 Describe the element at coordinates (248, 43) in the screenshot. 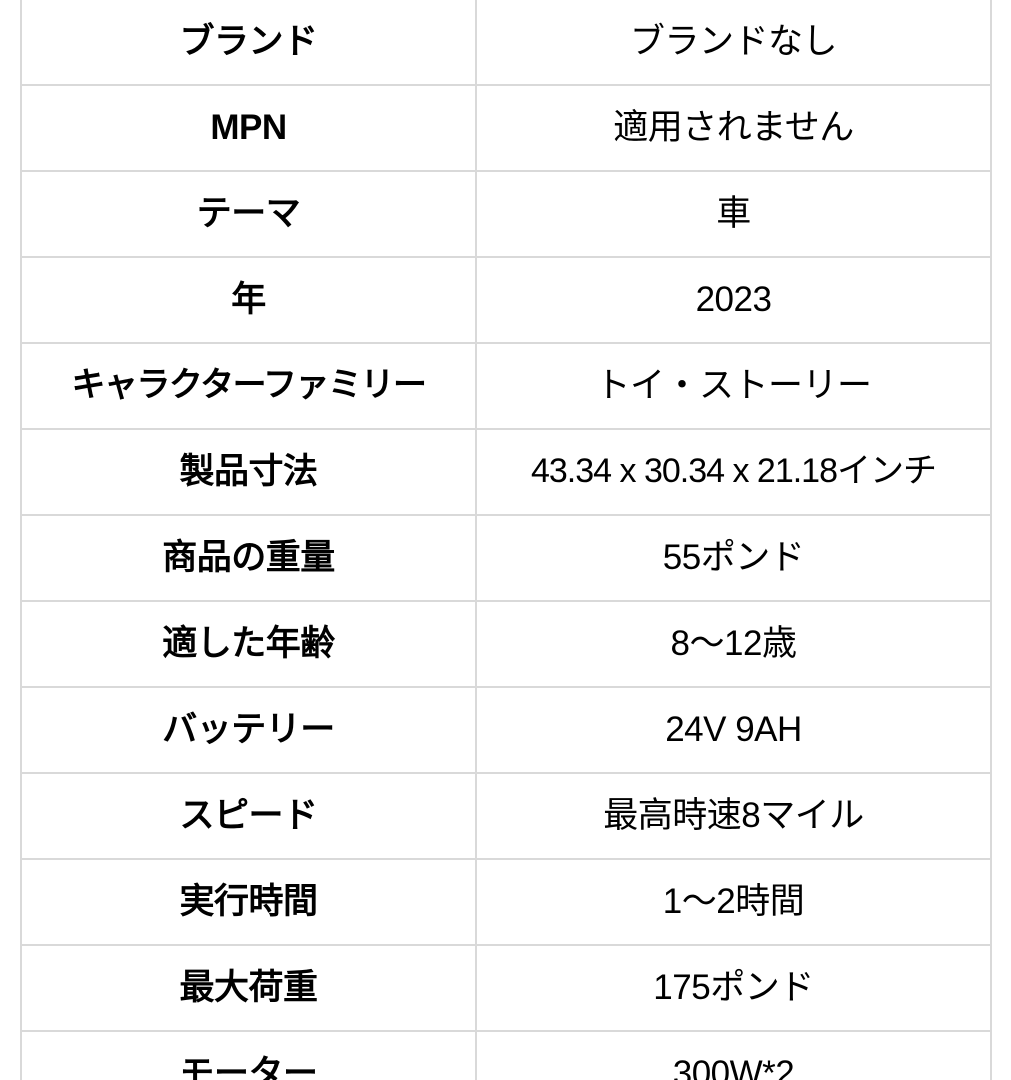

I see `spec-label-brand: ブランド` at that location.